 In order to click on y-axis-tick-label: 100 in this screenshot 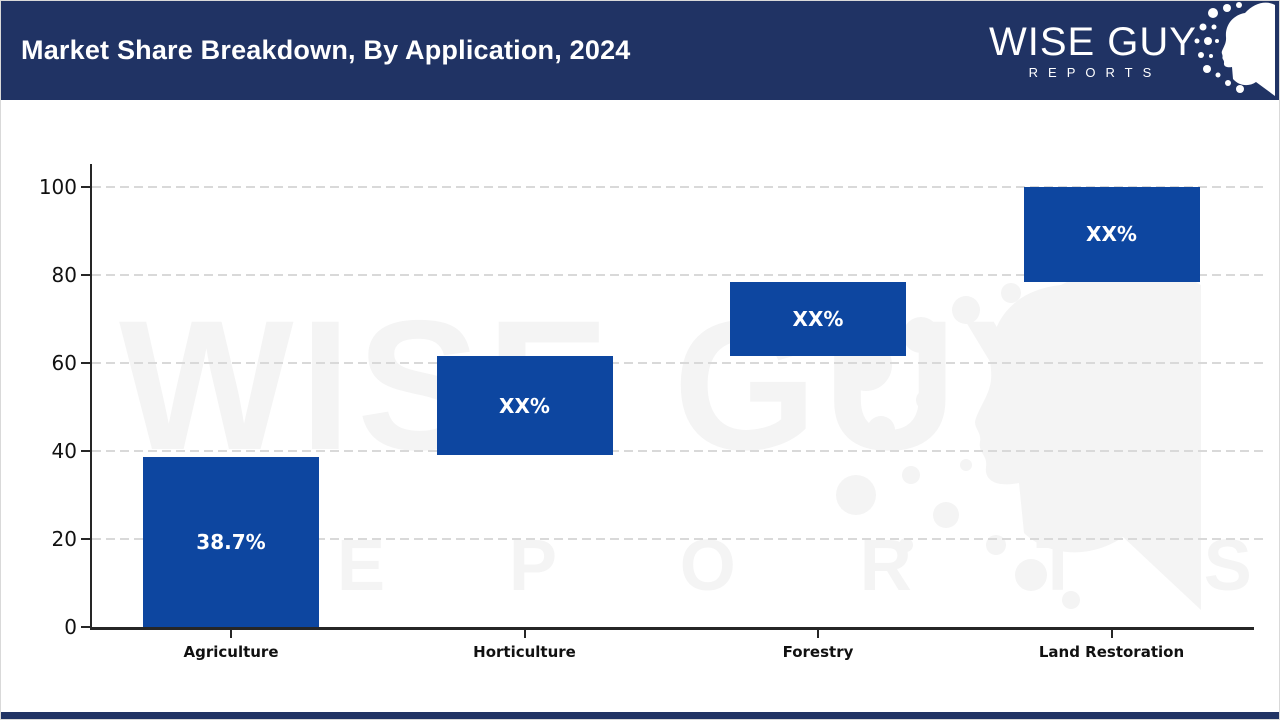, I will do `click(57, 187)`.